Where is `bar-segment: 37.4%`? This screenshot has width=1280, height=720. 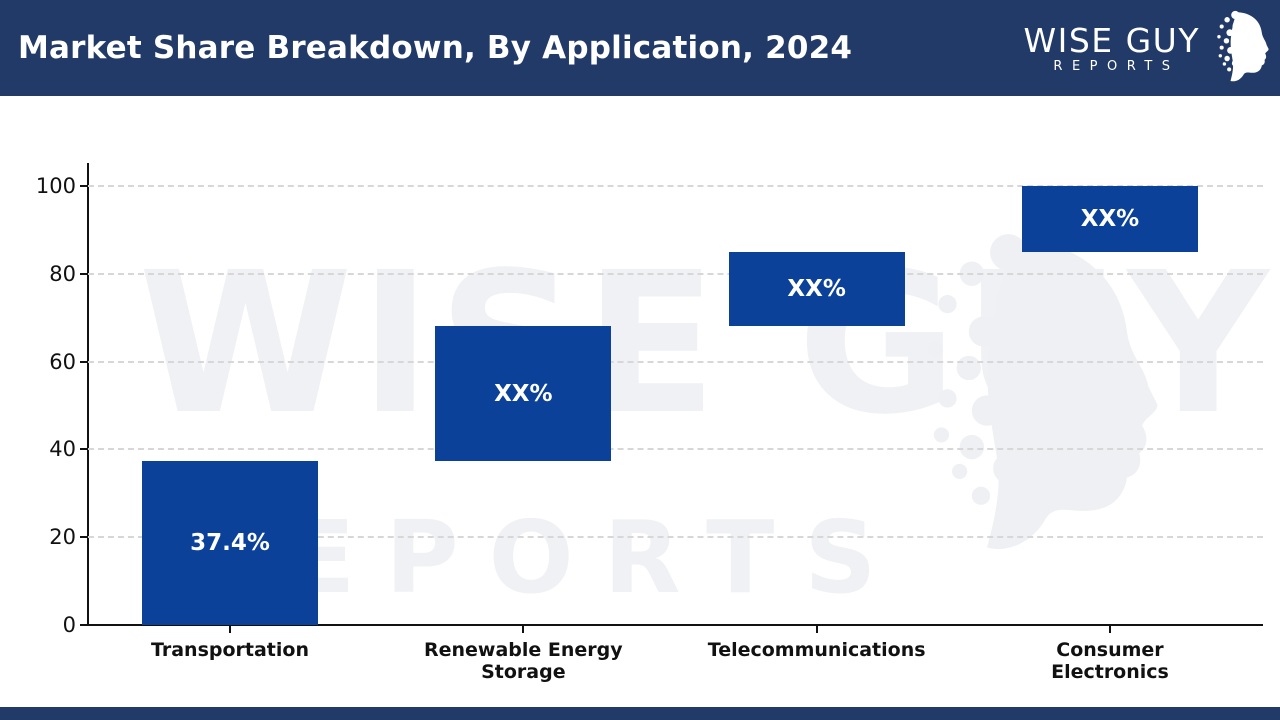 bar-segment: 37.4% is located at coordinates (230, 542).